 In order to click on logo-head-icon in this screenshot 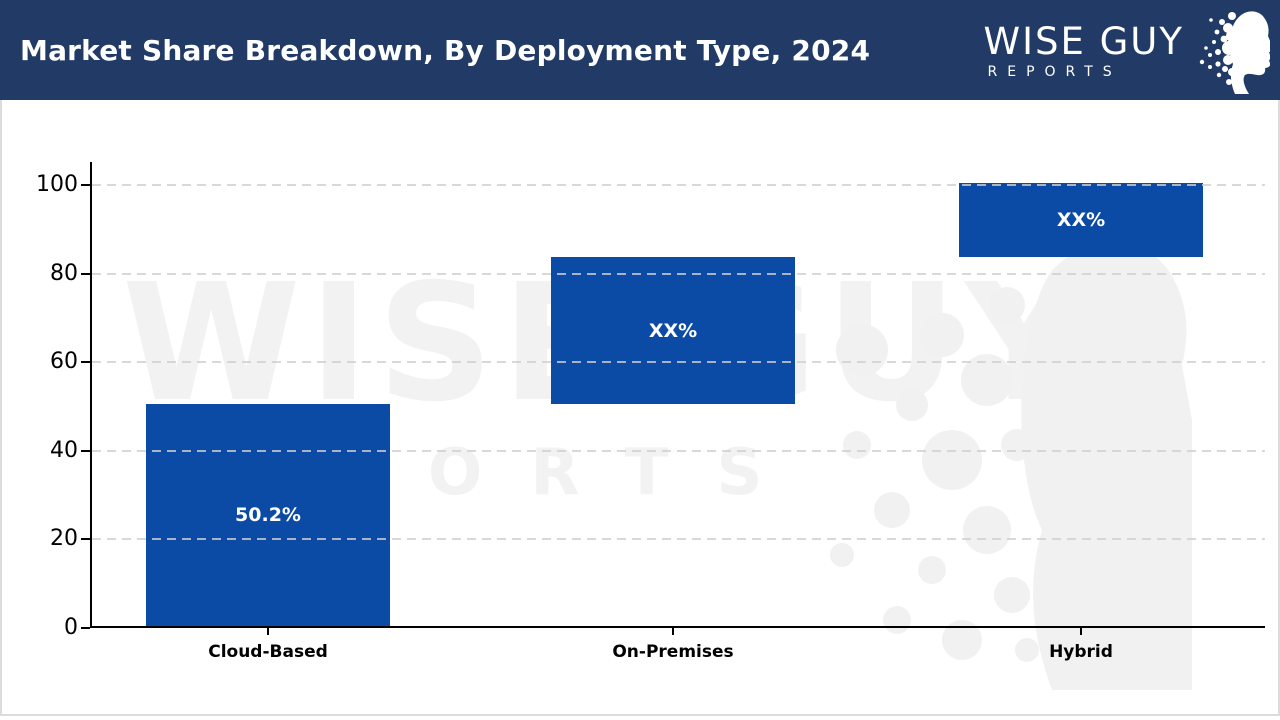, I will do `click(1234, 52)`.